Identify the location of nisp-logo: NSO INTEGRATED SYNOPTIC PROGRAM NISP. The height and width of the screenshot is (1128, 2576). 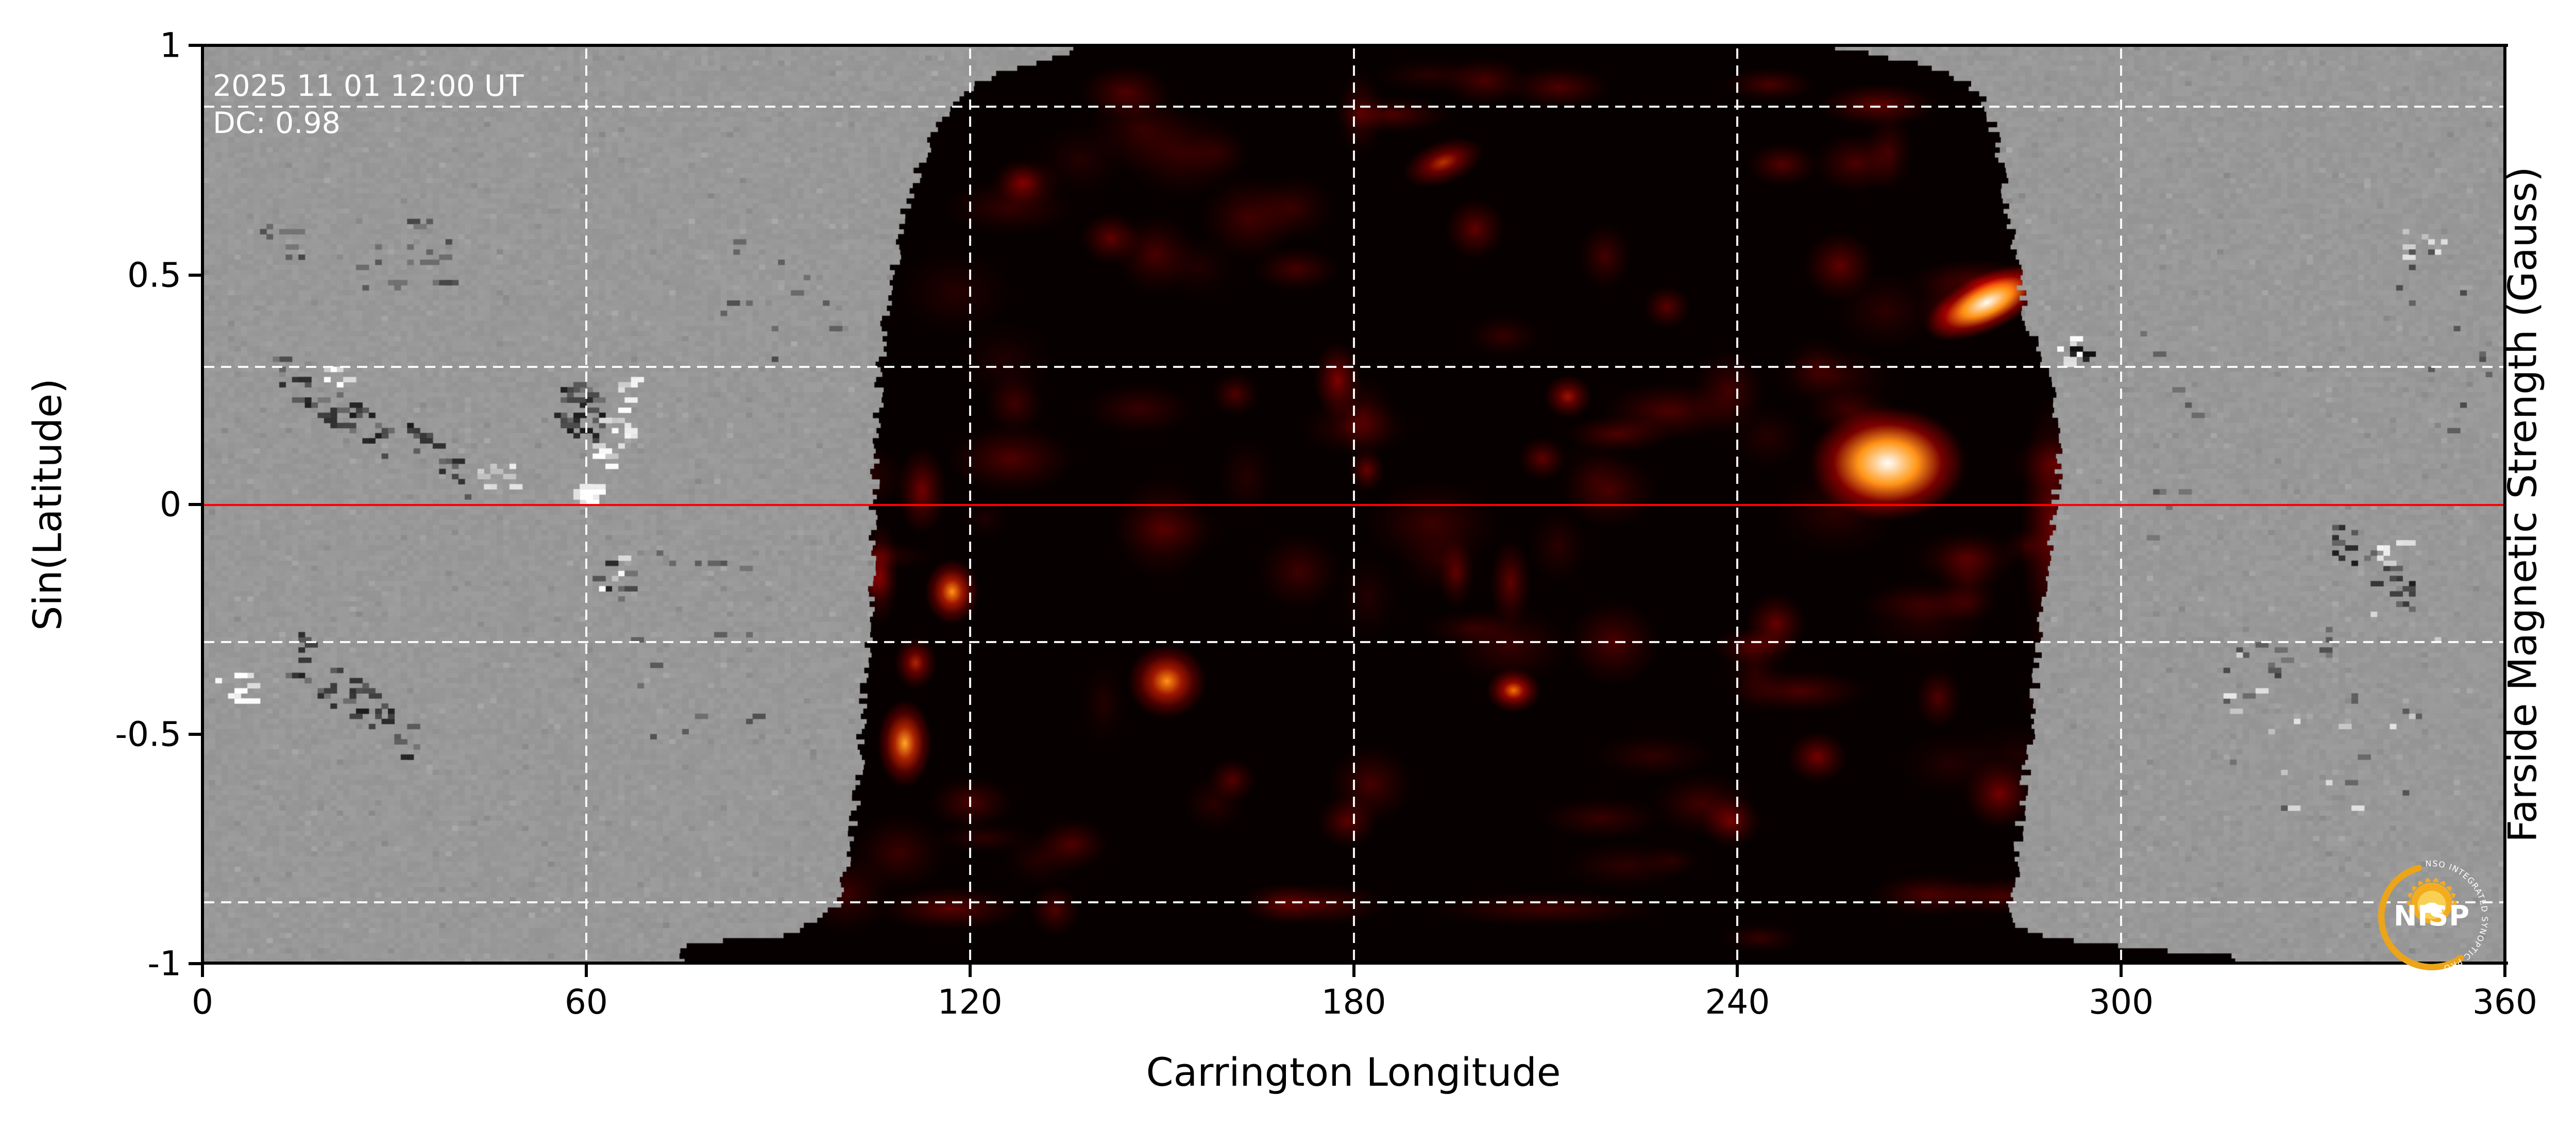
(2431, 916).